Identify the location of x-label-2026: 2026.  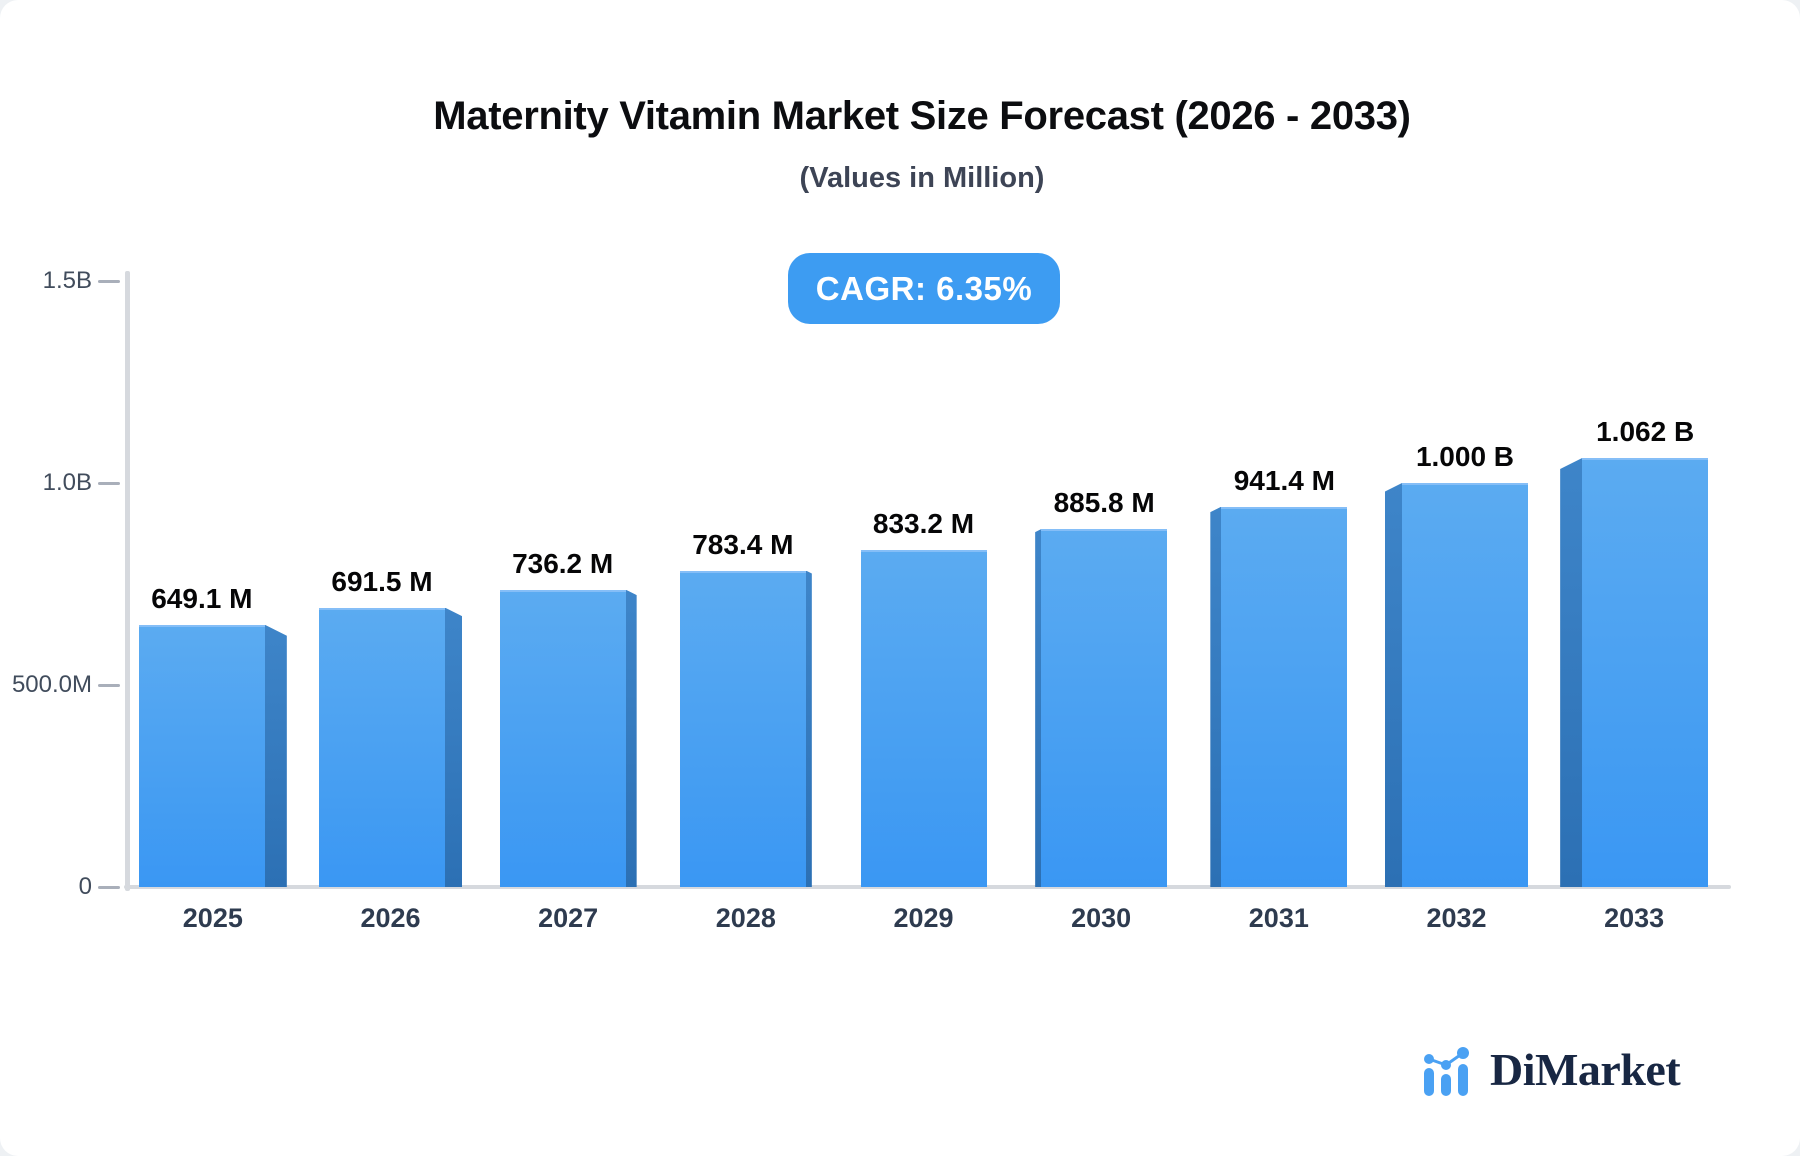
(390, 918).